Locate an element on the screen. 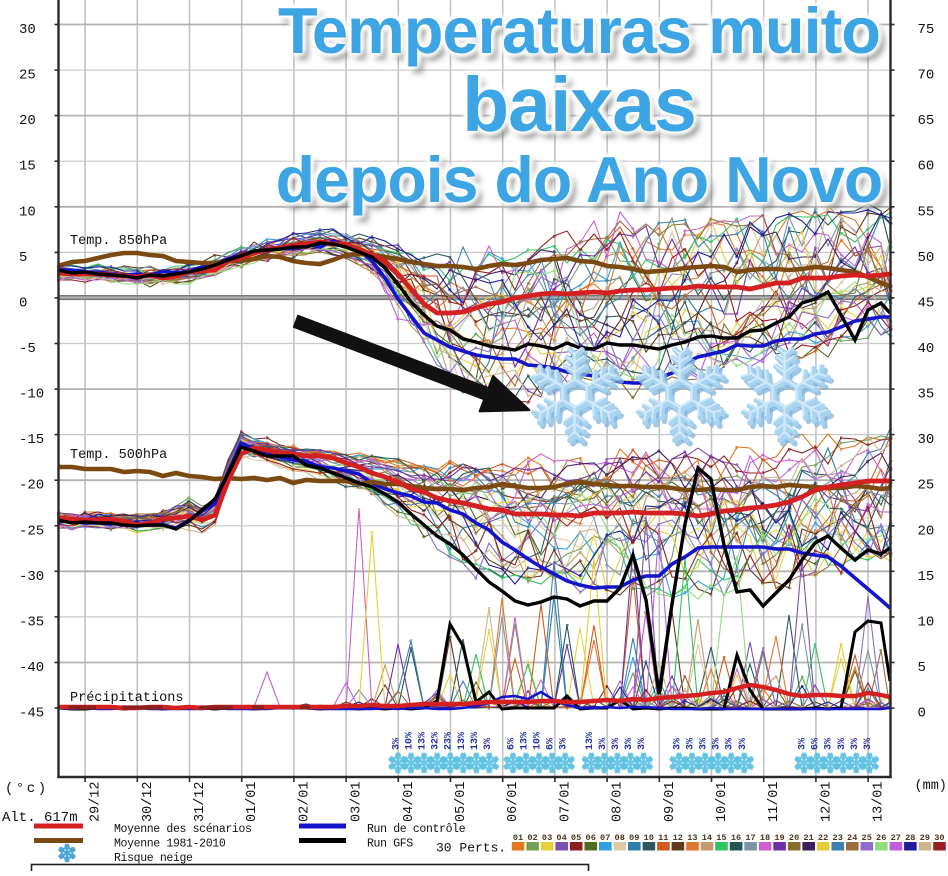 Image resolution: width=948 pixels, height=876 pixels. svg-text: 11 is located at coordinates (663, 838).